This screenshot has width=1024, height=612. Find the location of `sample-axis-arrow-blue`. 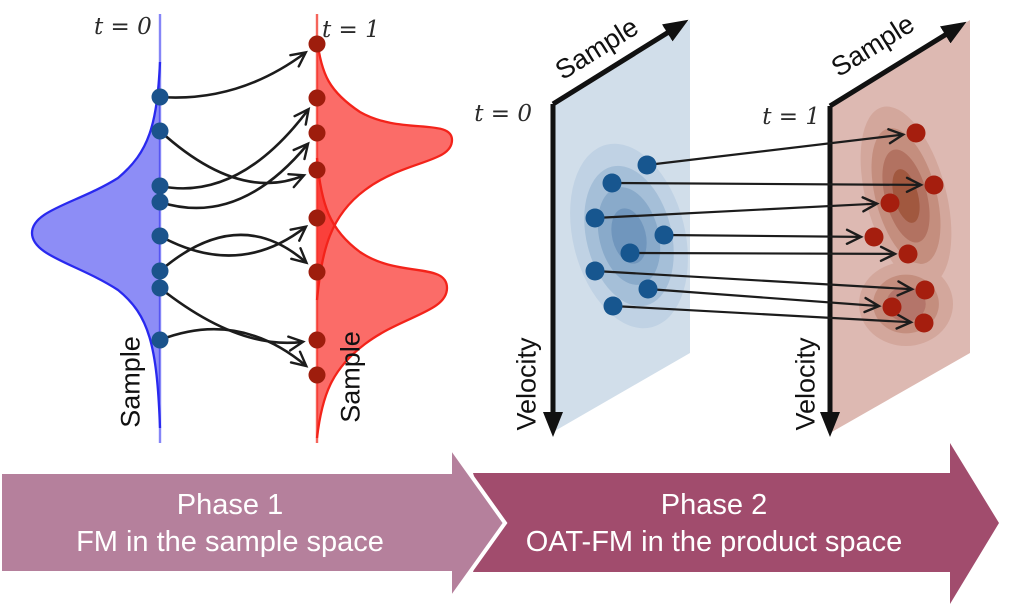

sample-axis-arrow-blue is located at coordinates (620, 63).